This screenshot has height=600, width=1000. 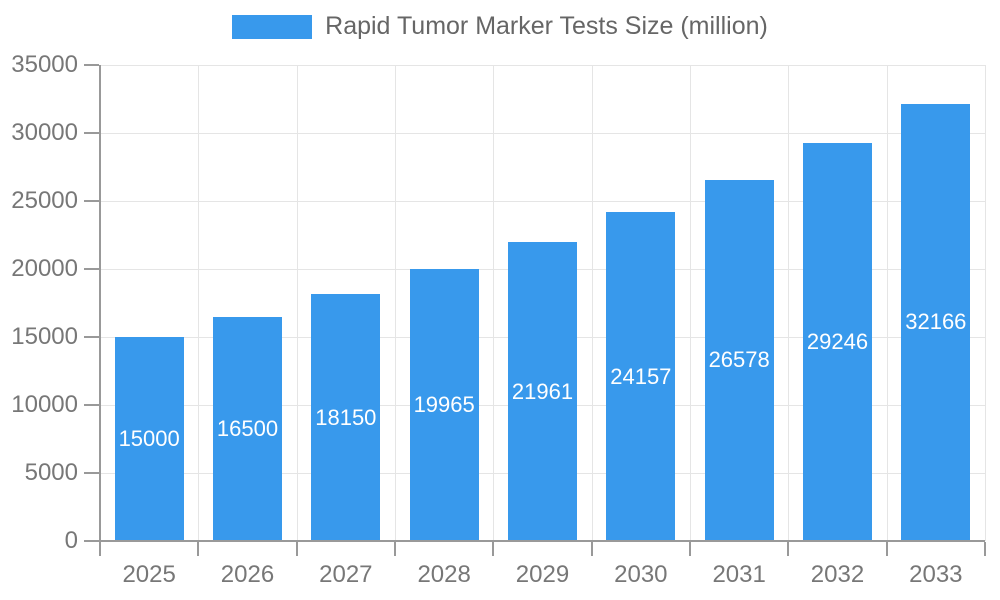 I want to click on y-tick-label: 35000, so click(x=44, y=64).